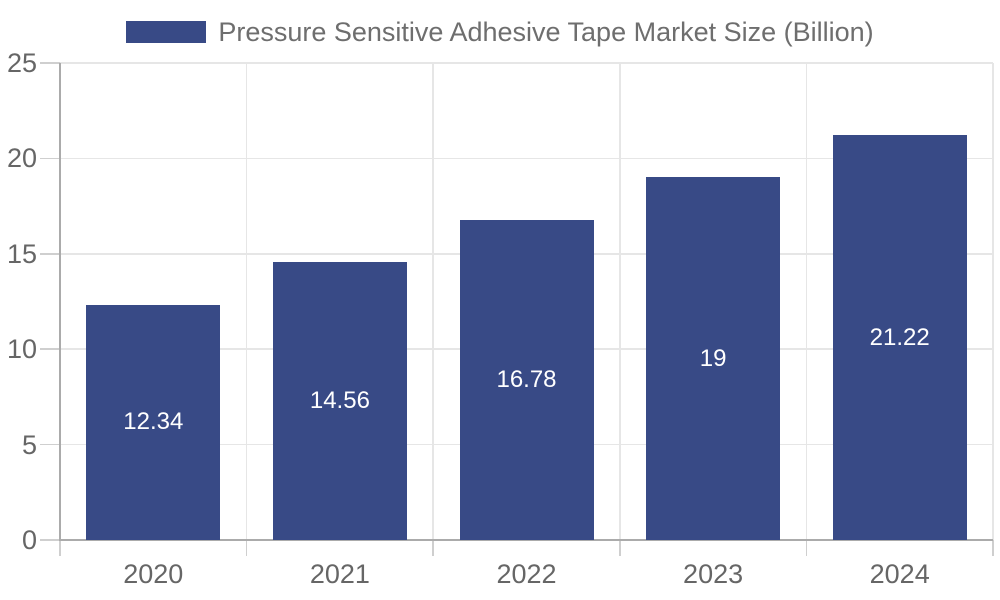 Image resolution: width=1000 pixels, height=600 pixels. I want to click on bar-value-label: 14.56, so click(339, 401).